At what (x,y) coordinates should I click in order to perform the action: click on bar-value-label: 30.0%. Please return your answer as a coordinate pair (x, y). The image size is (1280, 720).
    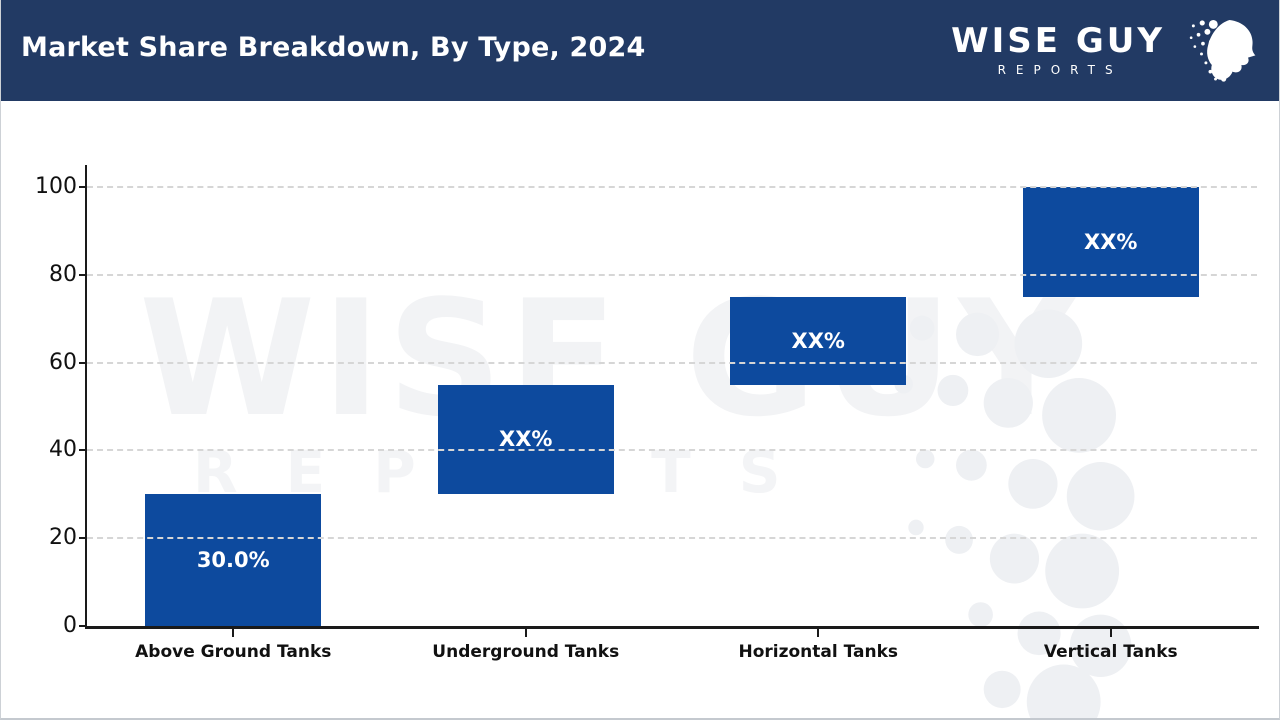
    Looking at the image, I should click on (233, 560).